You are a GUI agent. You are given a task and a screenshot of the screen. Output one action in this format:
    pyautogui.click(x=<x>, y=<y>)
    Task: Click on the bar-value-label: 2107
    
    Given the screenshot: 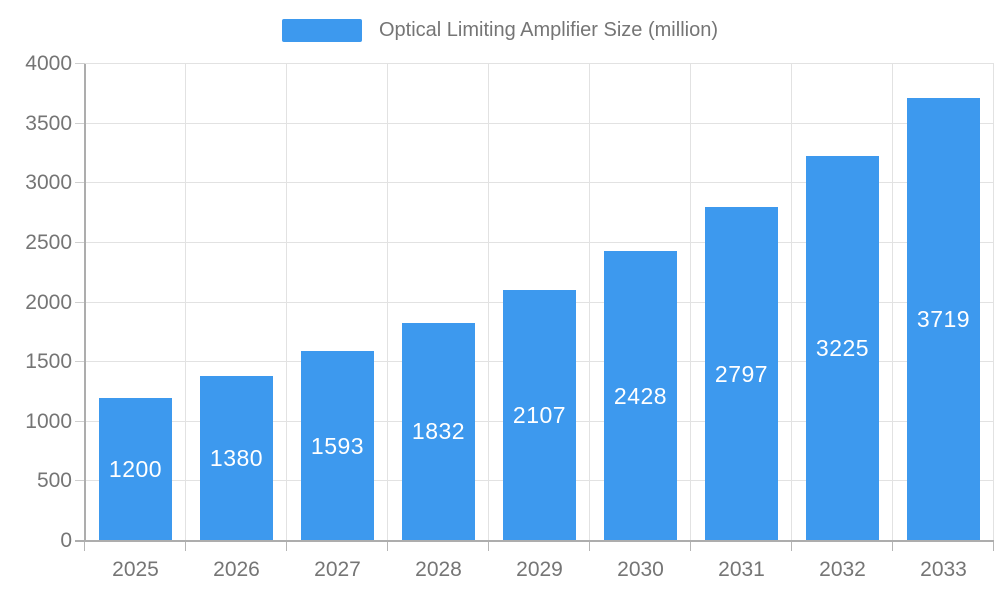 What is the action you would take?
    pyautogui.click(x=539, y=414)
    